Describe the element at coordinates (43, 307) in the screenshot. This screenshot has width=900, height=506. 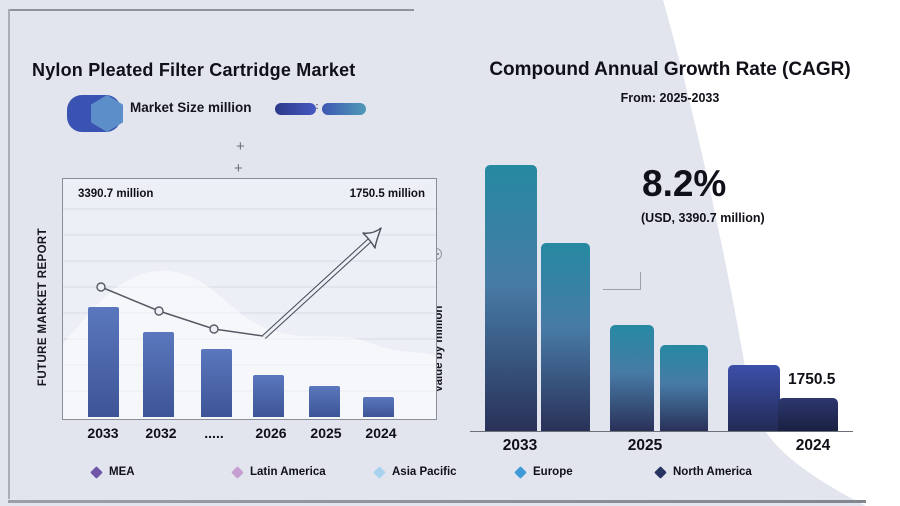
I see `brand-watermark: FUTURE MARKET REPORT` at that location.